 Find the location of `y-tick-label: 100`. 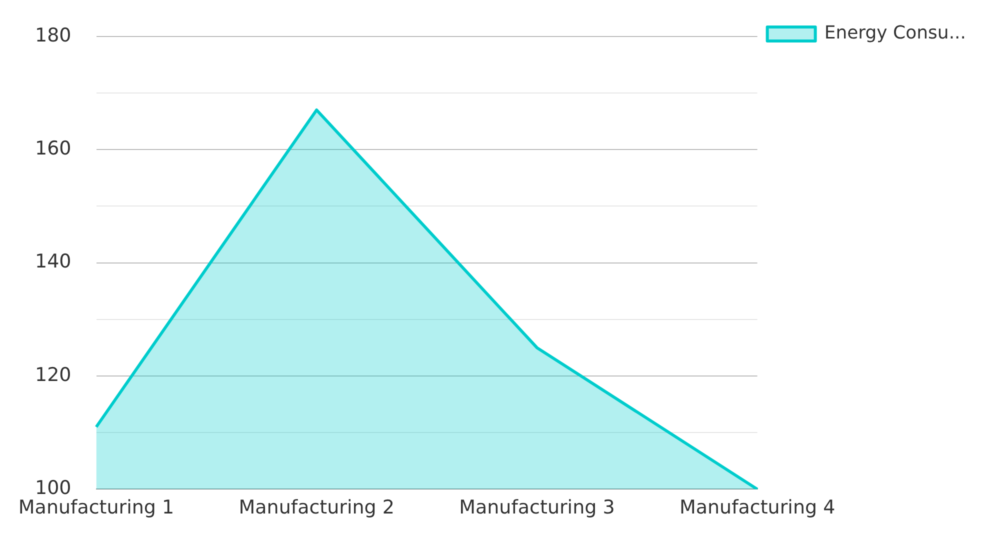

y-tick-label: 100 is located at coordinates (53, 488).